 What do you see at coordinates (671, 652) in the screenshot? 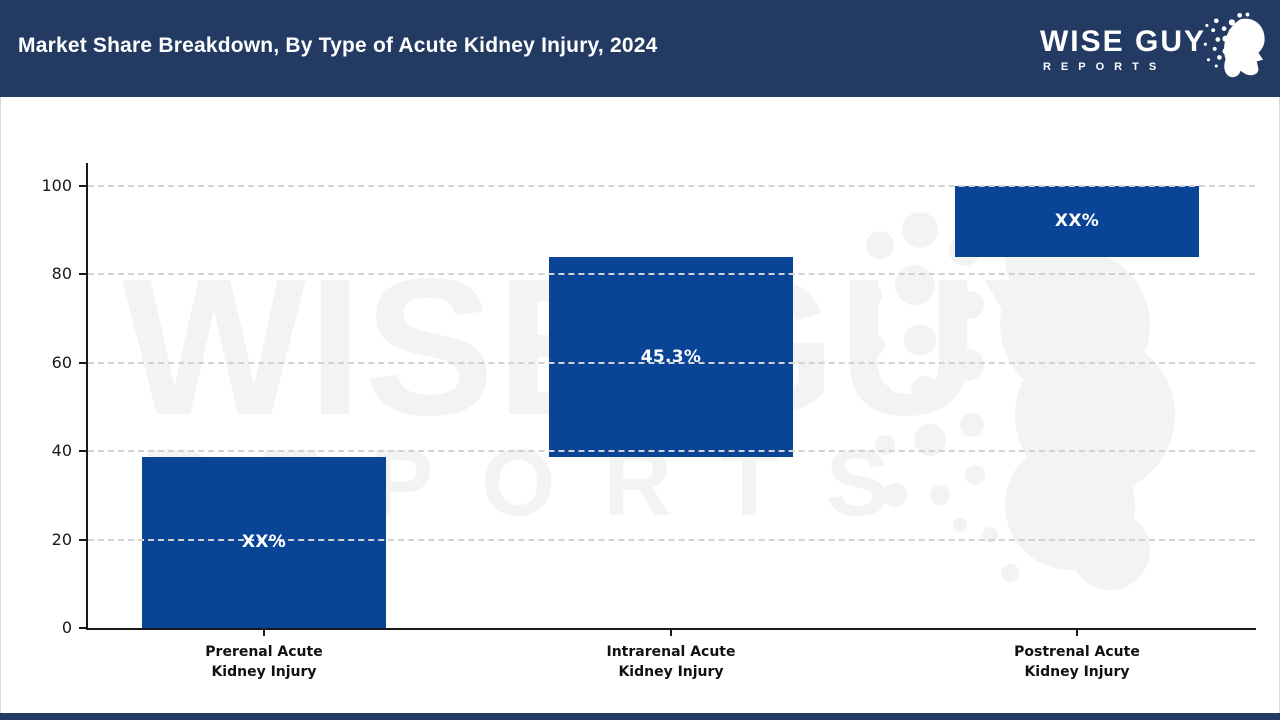
I see `x-category-label-line: Intrarenal Acute` at bounding box center [671, 652].